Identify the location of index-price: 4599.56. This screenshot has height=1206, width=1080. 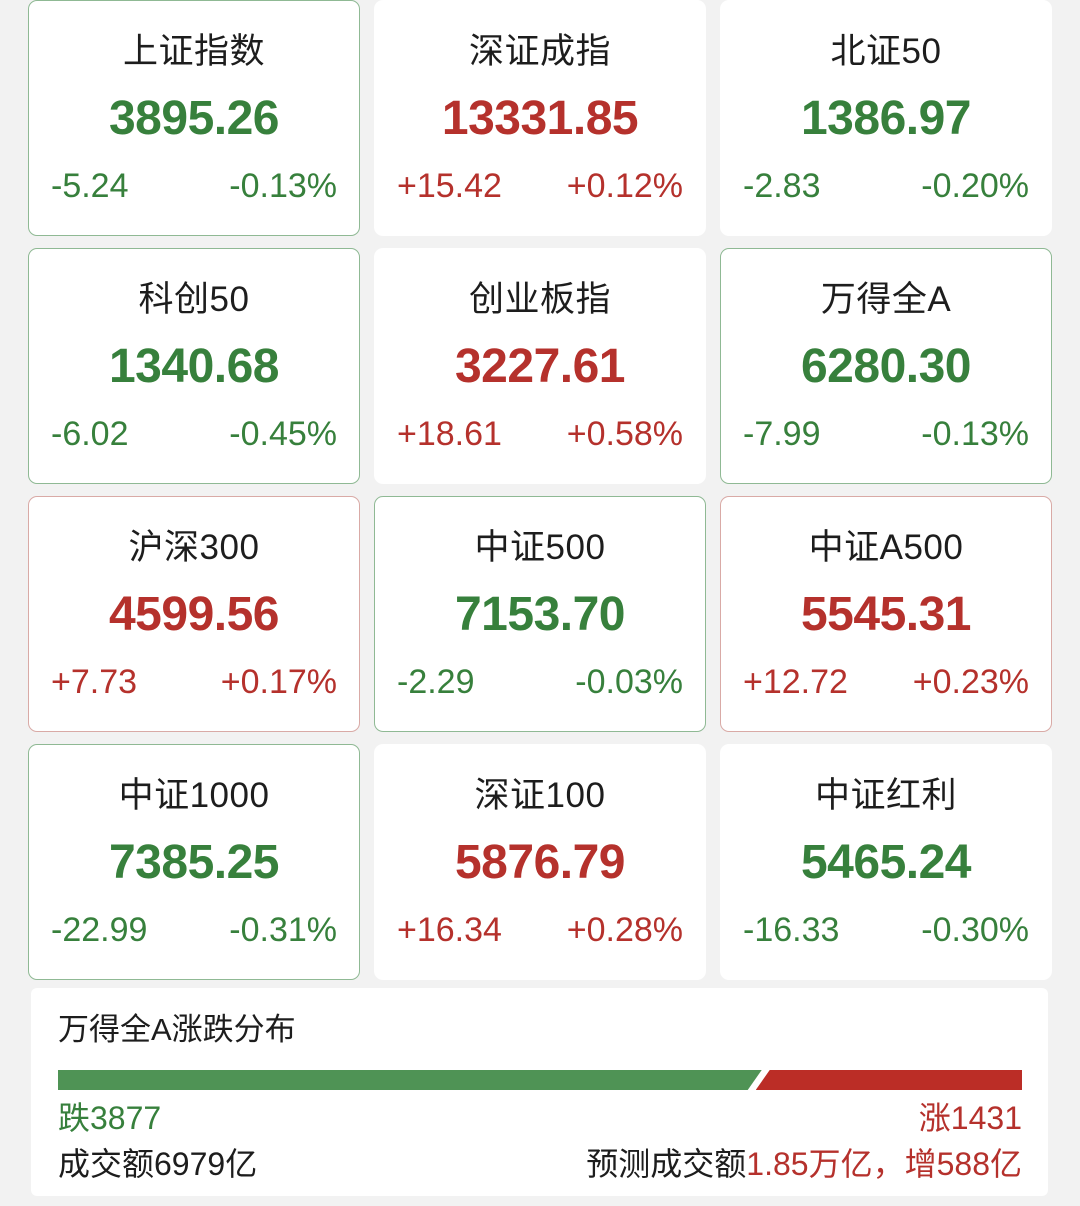
(194, 614).